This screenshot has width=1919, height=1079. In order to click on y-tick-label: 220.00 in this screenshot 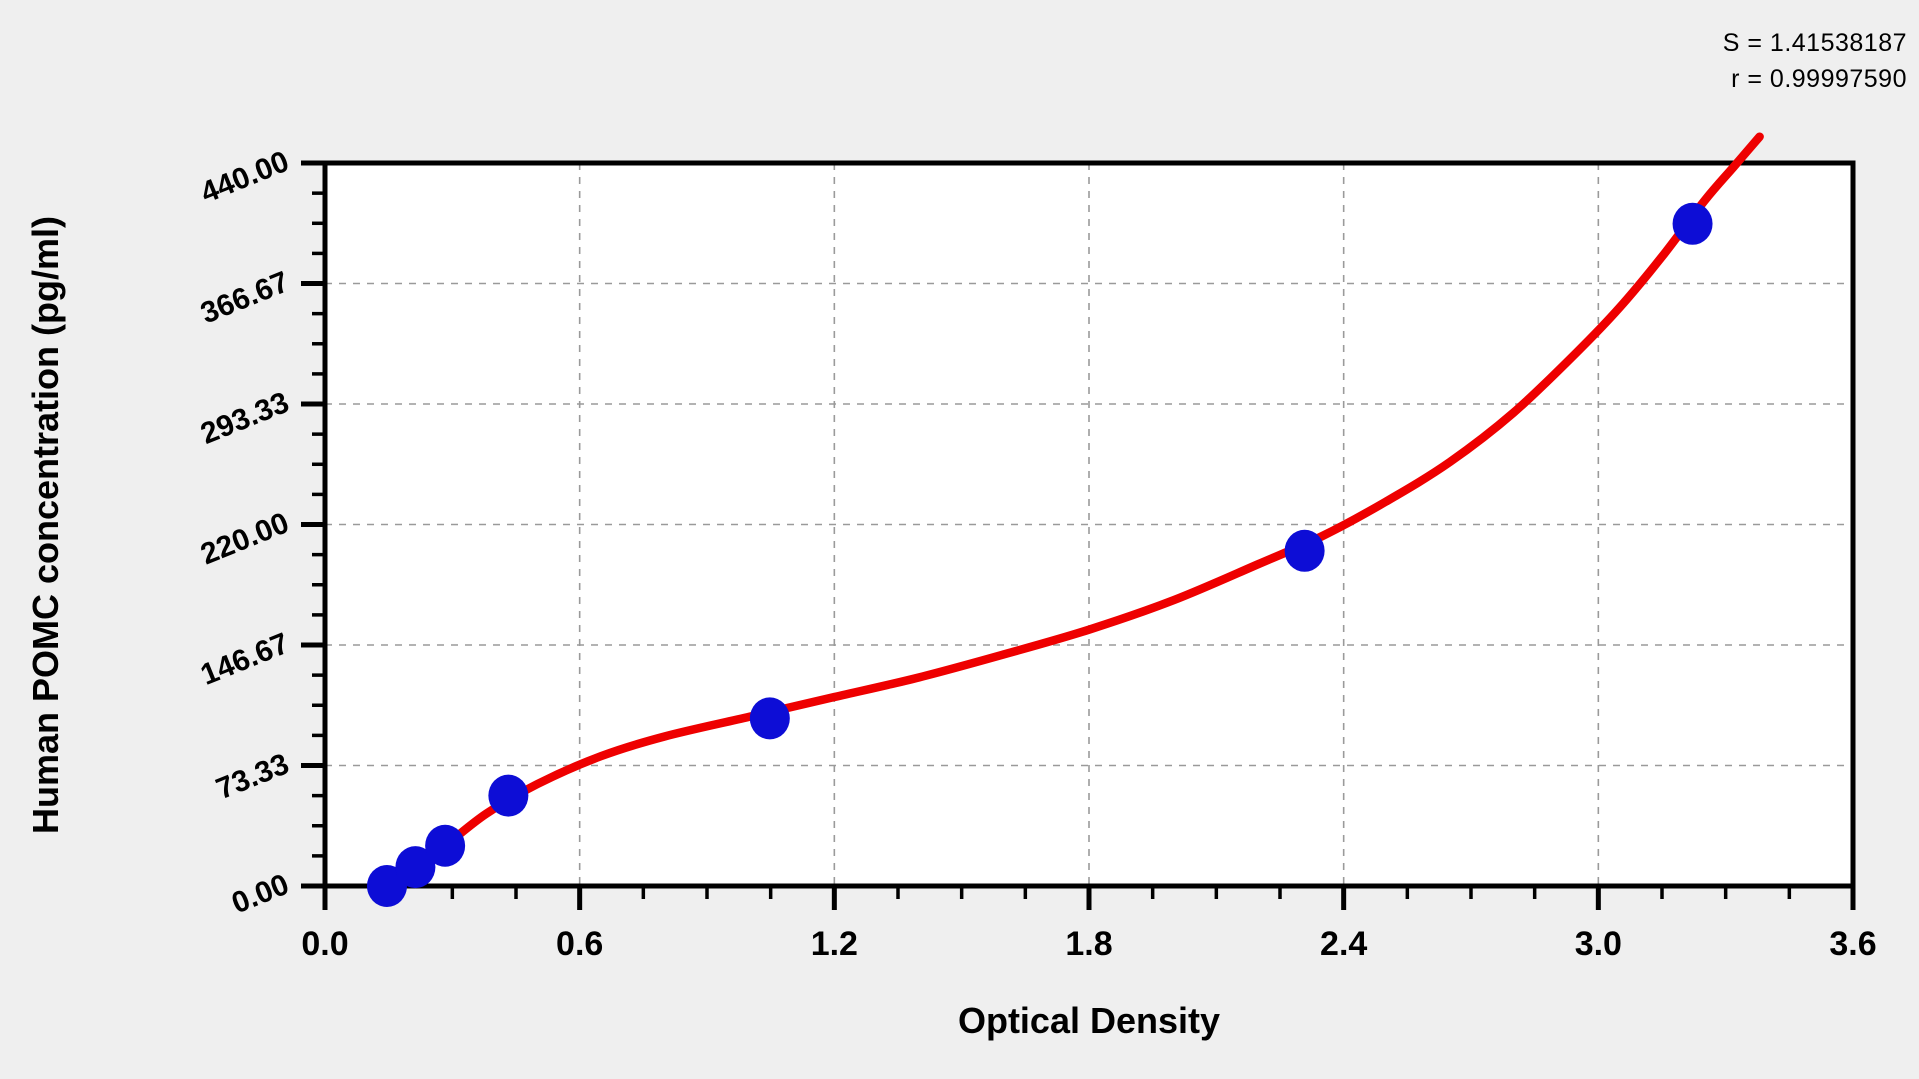, I will do `click(244, 538)`.